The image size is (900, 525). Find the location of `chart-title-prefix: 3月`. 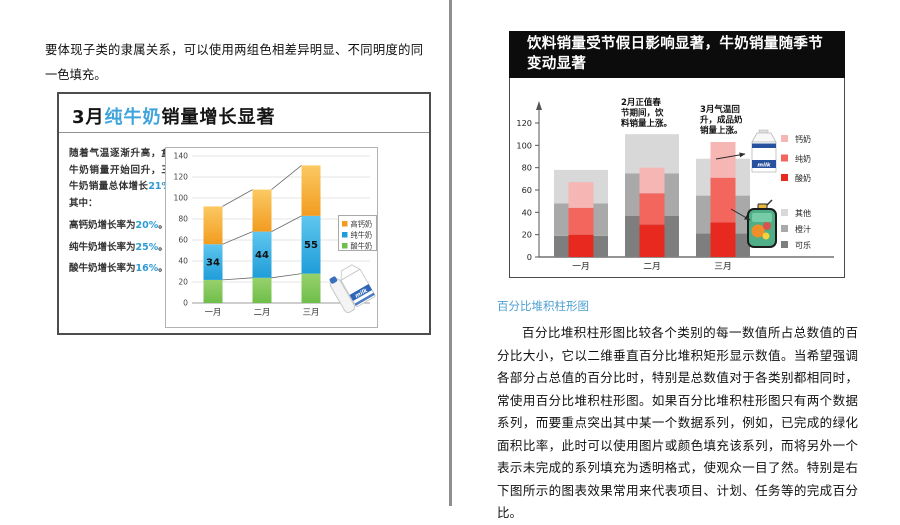

chart-title-prefix: 3月 is located at coordinates (88, 117).